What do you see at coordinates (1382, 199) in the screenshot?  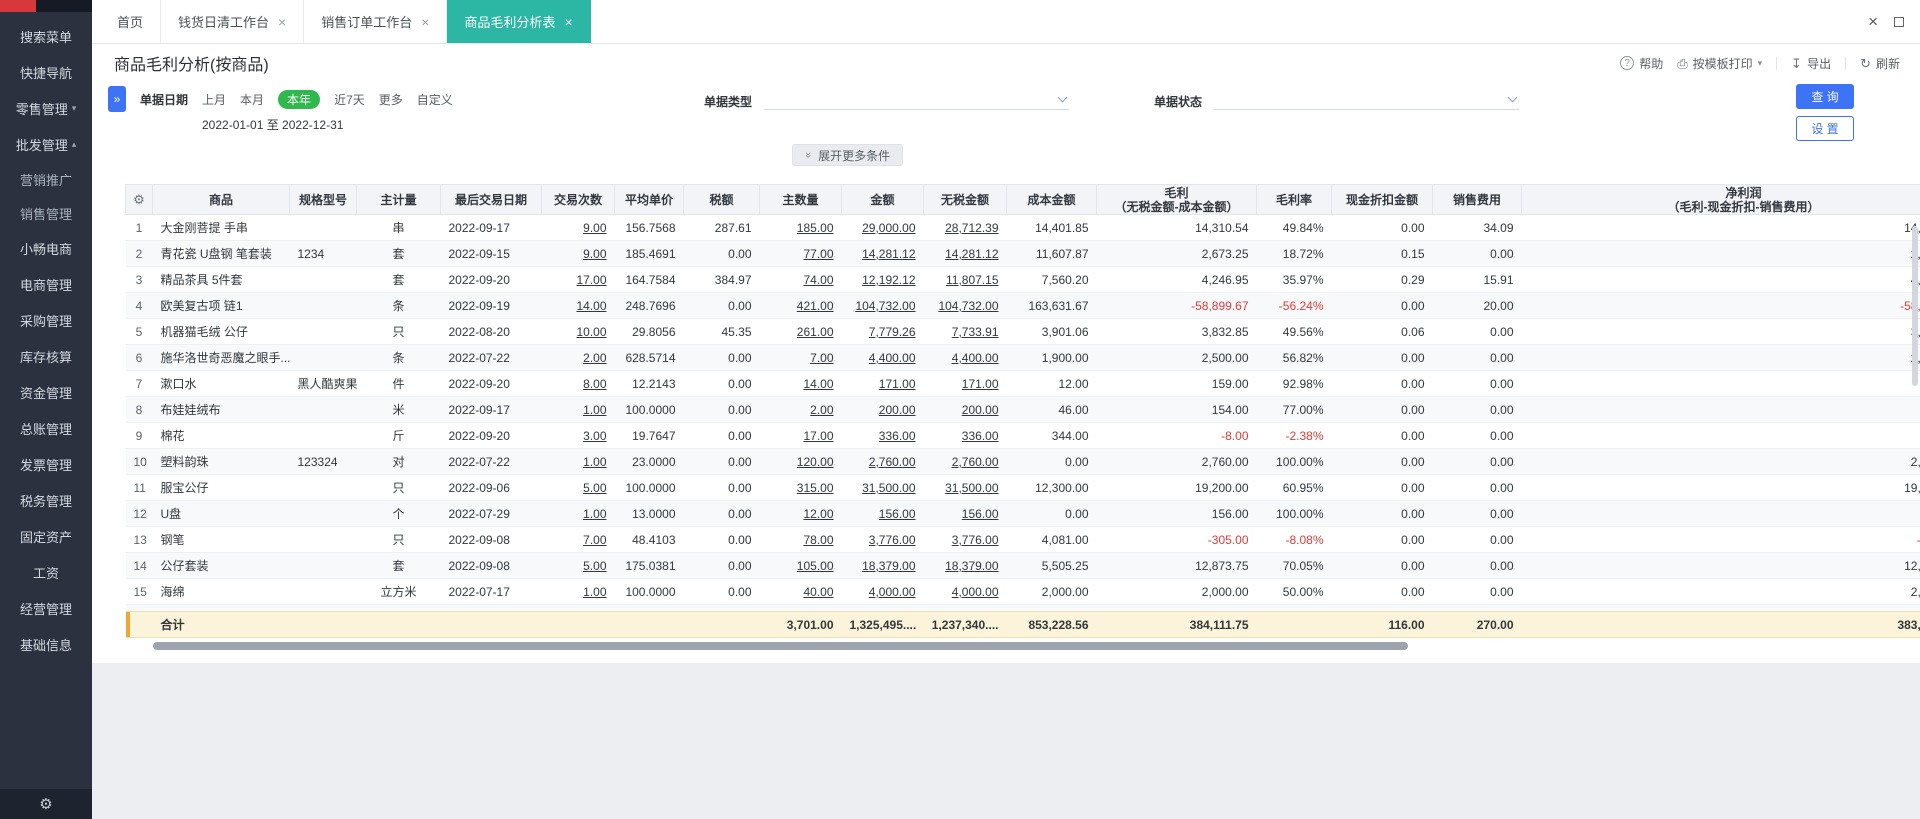 I see `col-header-cash_discount: 现金折扣金额` at bounding box center [1382, 199].